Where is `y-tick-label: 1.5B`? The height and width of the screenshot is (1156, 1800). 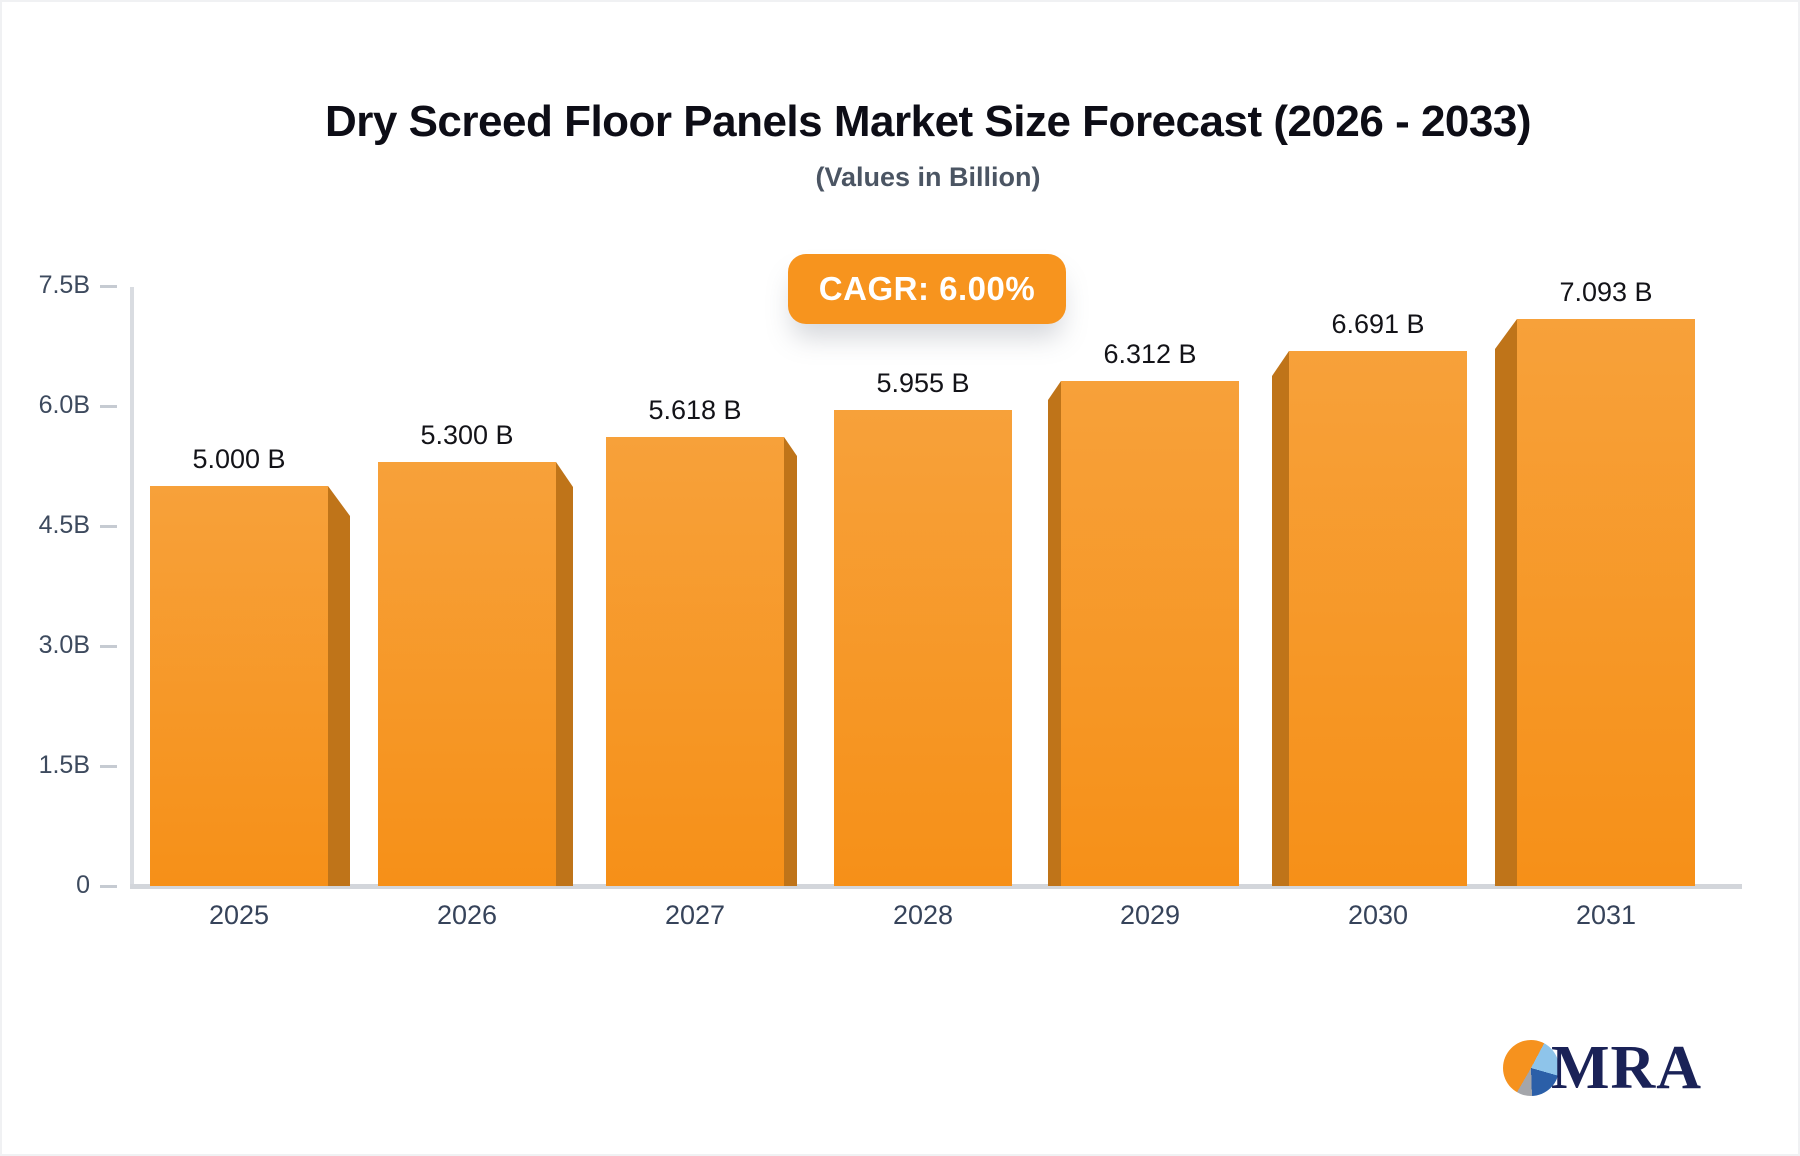 y-tick-label: 1.5B is located at coordinates (64, 765).